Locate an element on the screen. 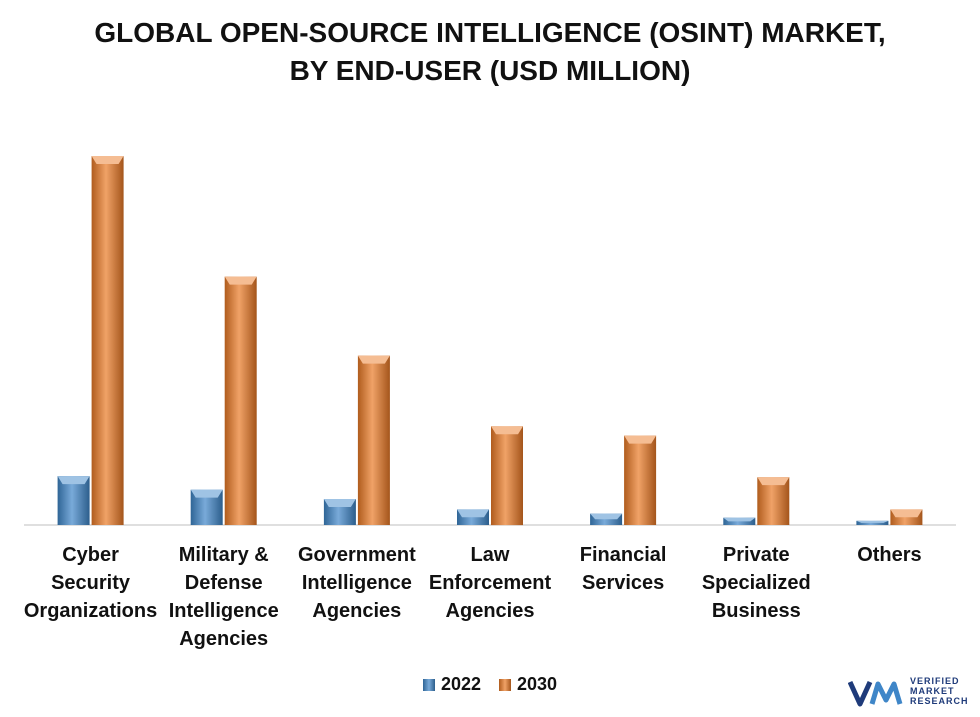  category-label-5: Private Specialized Business is located at coordinates (756, 583).